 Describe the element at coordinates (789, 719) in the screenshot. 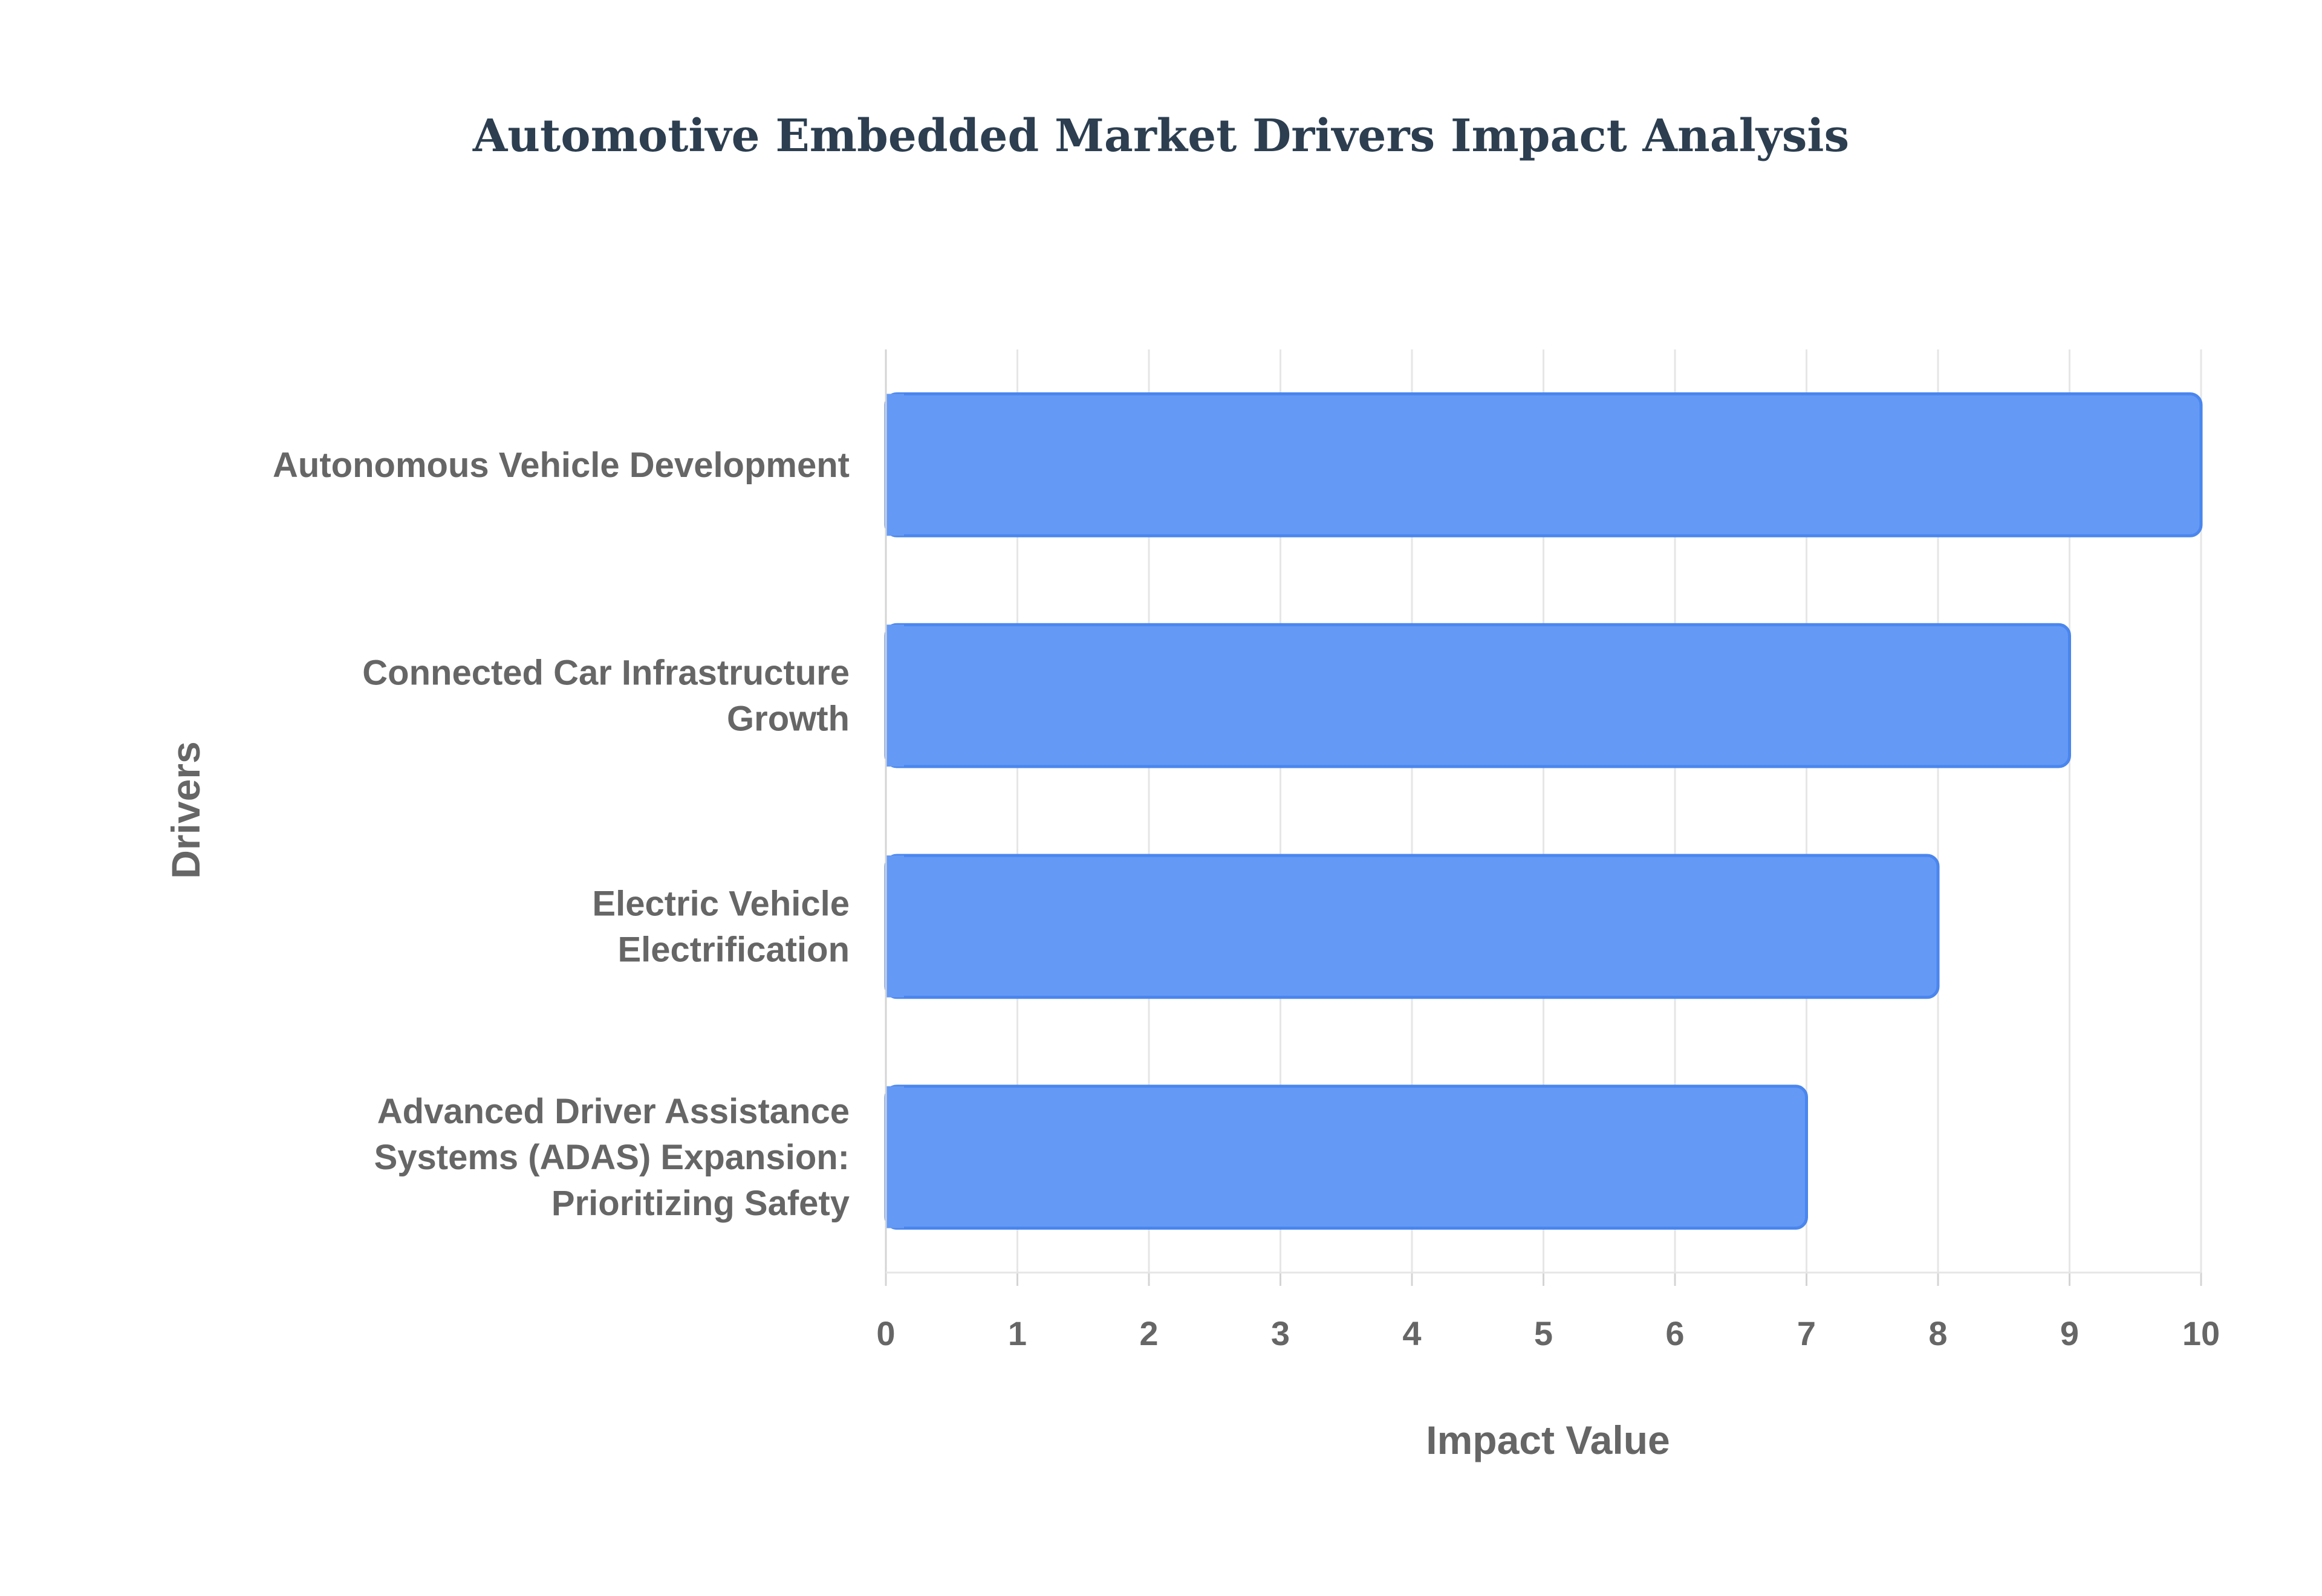

I see `category-label-line: Growth` at that location.